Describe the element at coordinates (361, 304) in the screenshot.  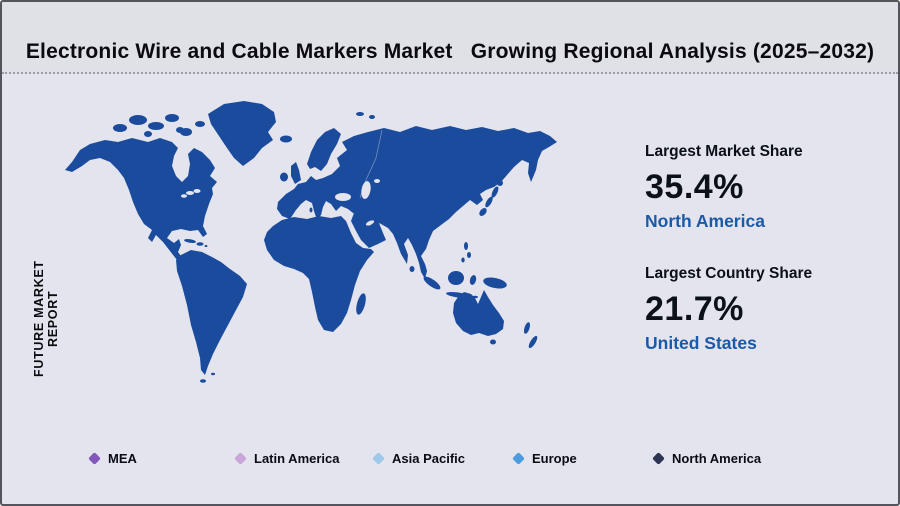
I see `madagascar` at that location.